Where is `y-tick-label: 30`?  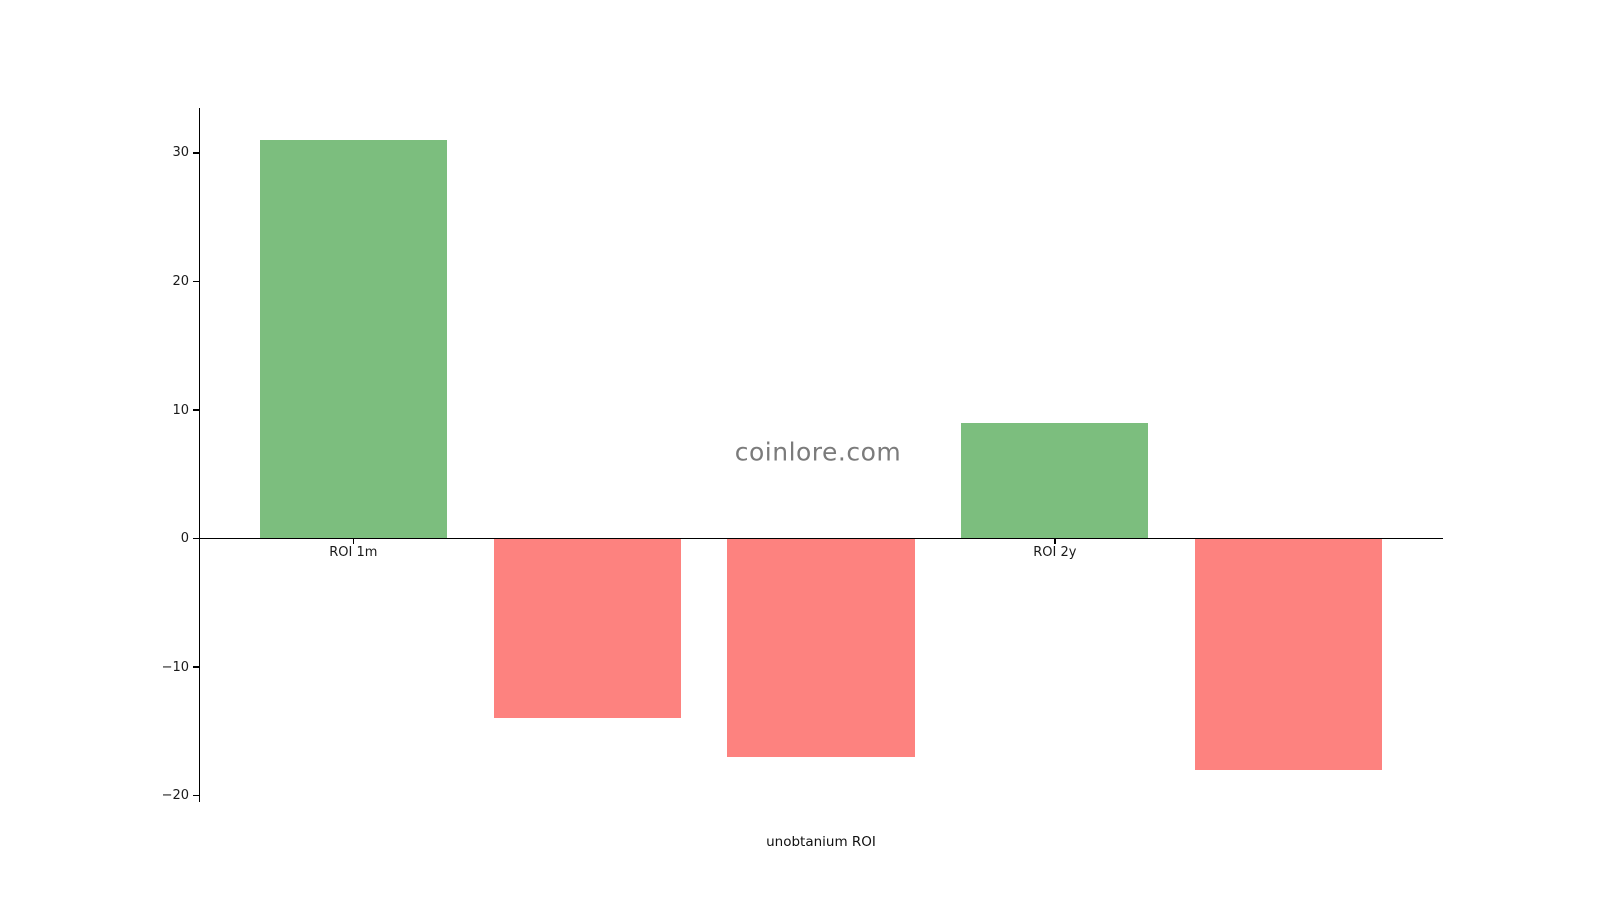 y-tick-label: 30 is located at coordinates (180, 153).